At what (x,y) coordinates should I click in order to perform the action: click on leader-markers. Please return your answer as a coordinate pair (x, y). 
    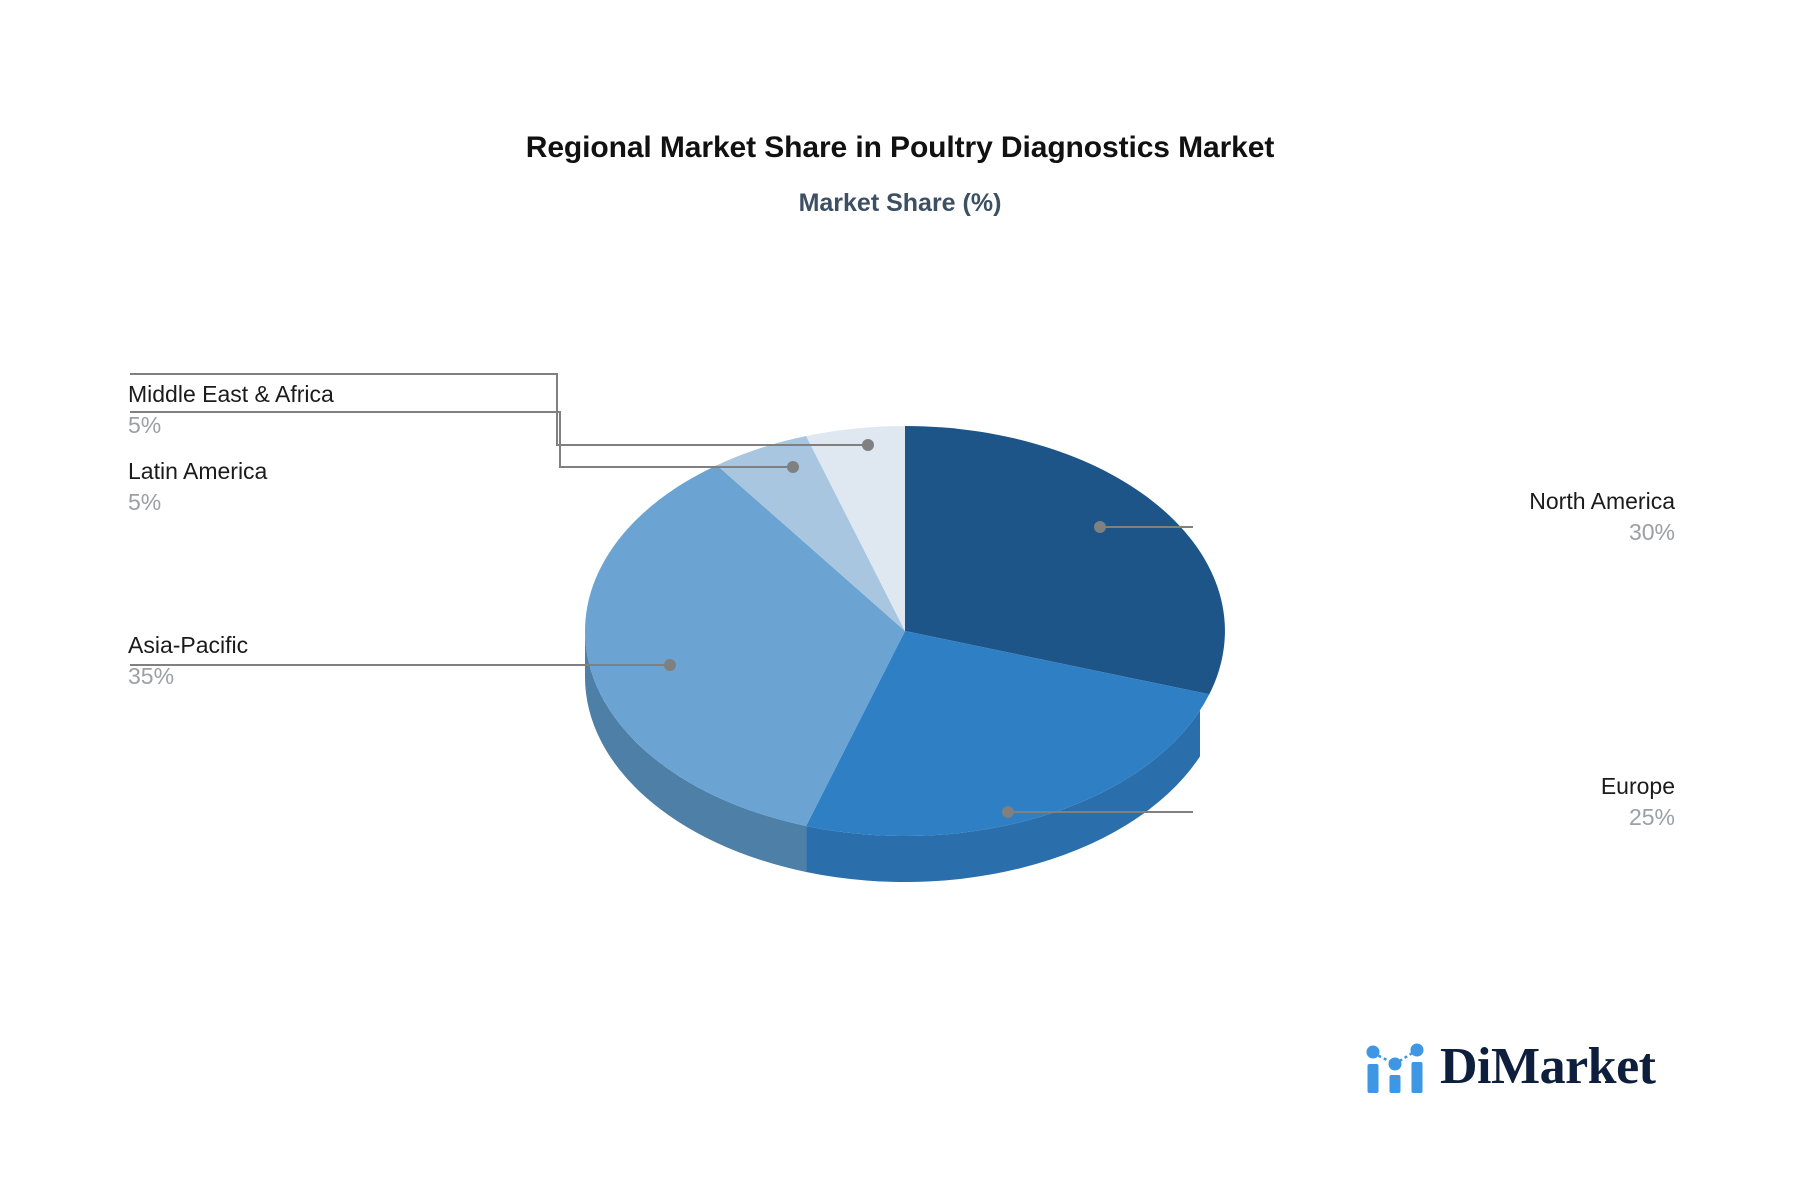
    Looking at the image, I should click on (885, 628).